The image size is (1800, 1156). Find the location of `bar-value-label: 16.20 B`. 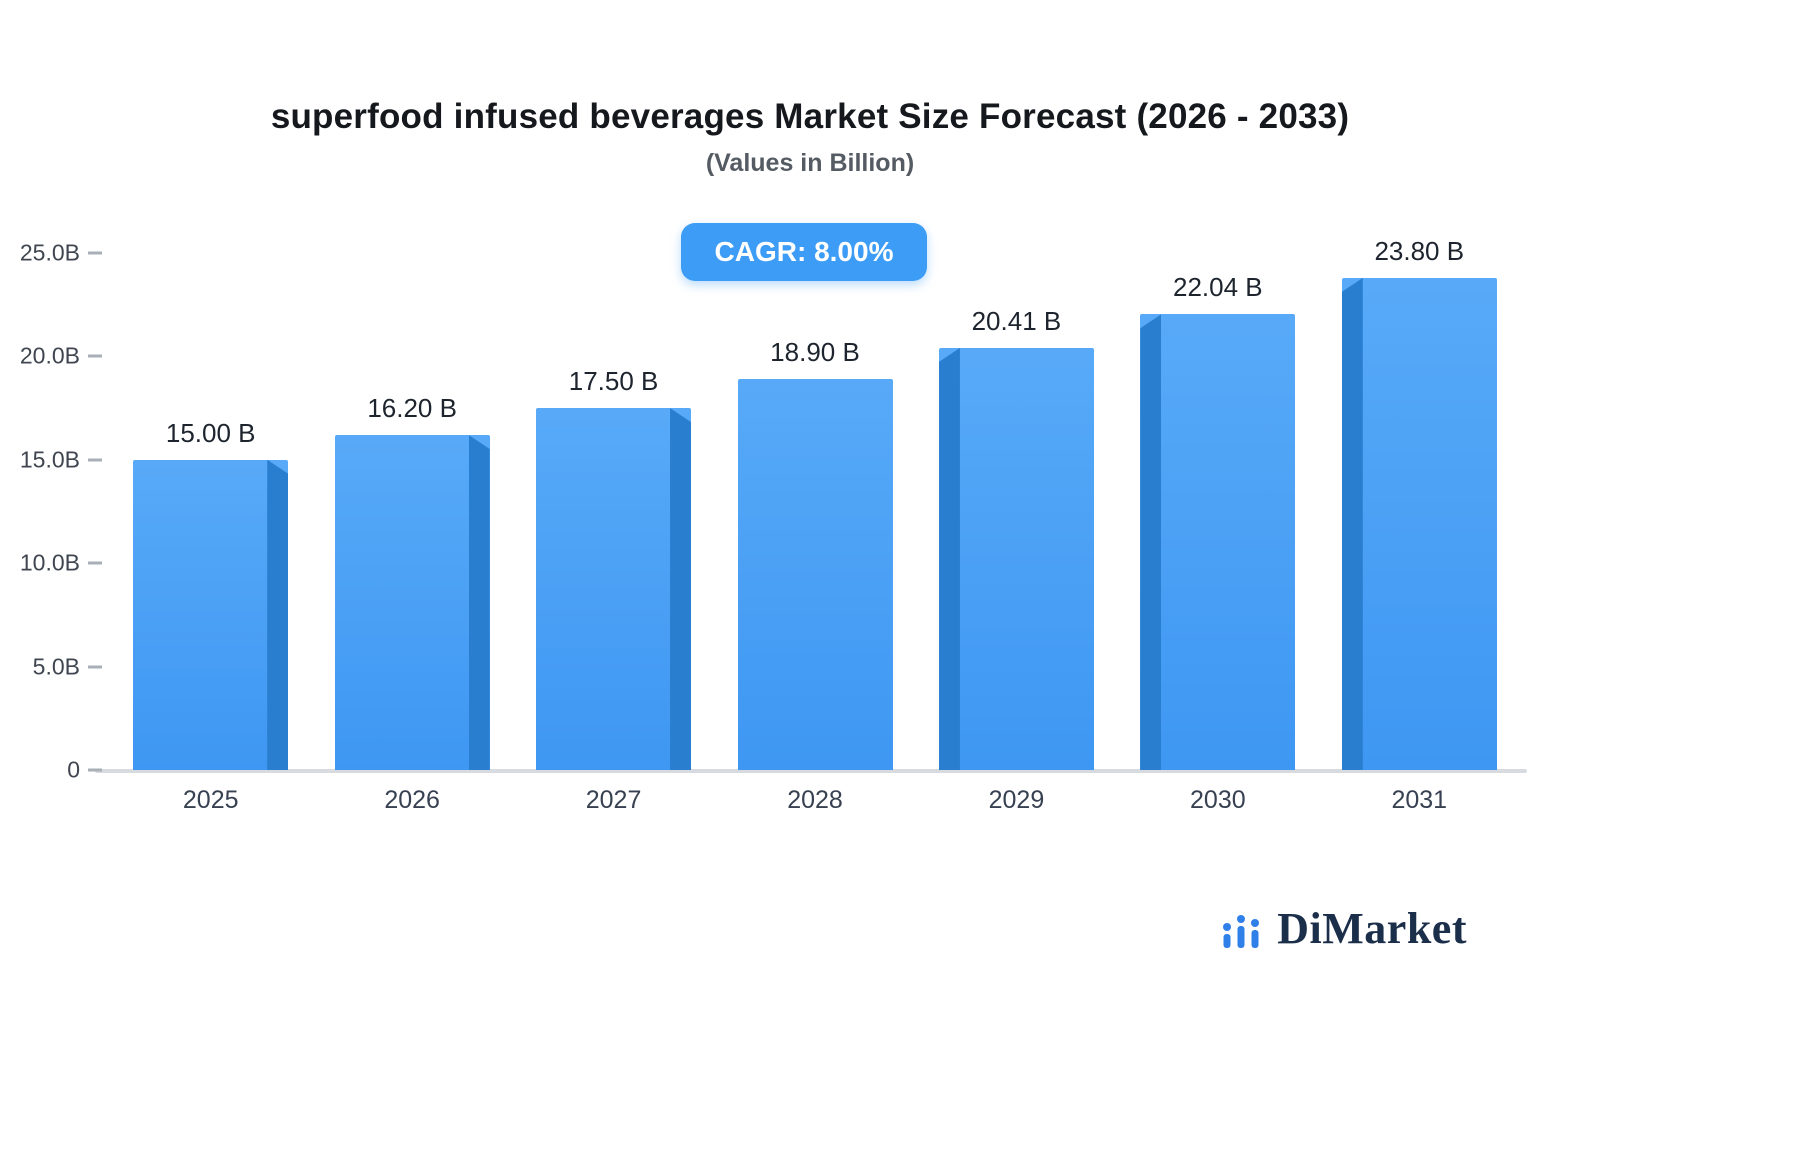

bar-value-label: 16.20 B is located at coordinates (412, 407).